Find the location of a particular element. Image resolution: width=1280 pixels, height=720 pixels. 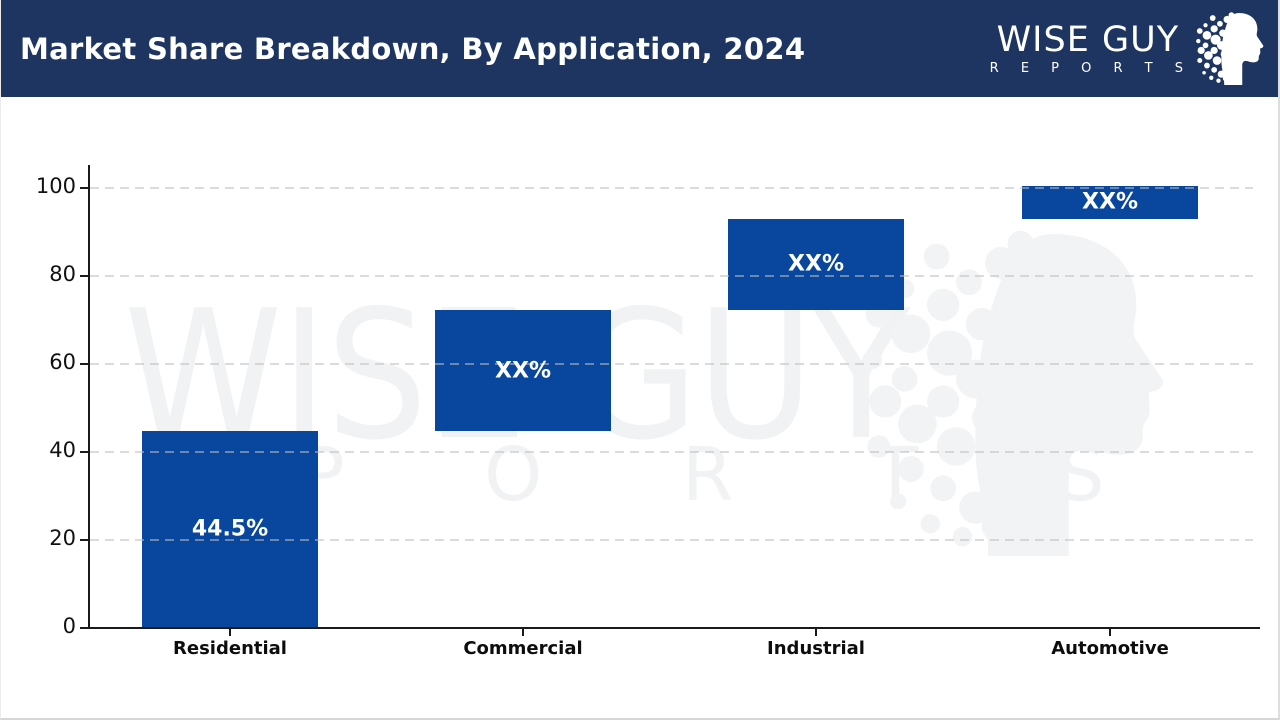

brand-logo: WISE GUY R E P O R T S is located at coordinates (1125, 49).